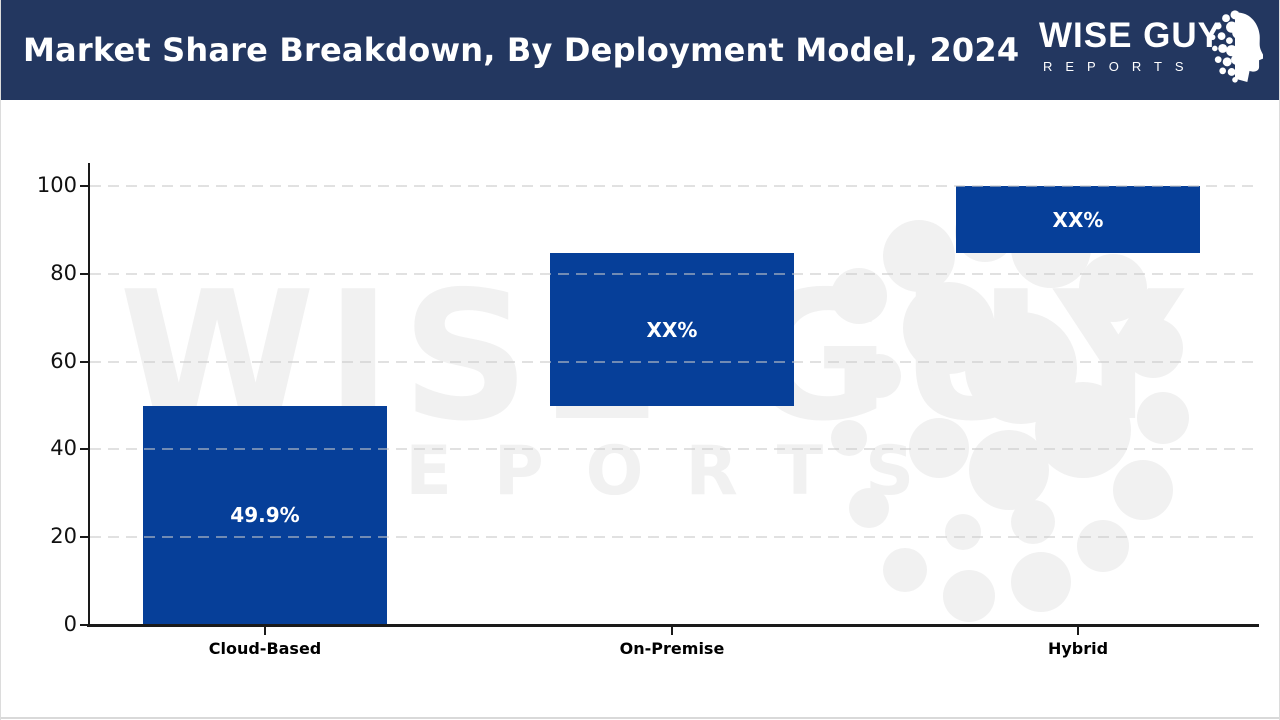  What do you see at coordinates (1236, 46) in the screenshot?
I see `wiseguy-head-icon` at bounding box center [1236, 46].